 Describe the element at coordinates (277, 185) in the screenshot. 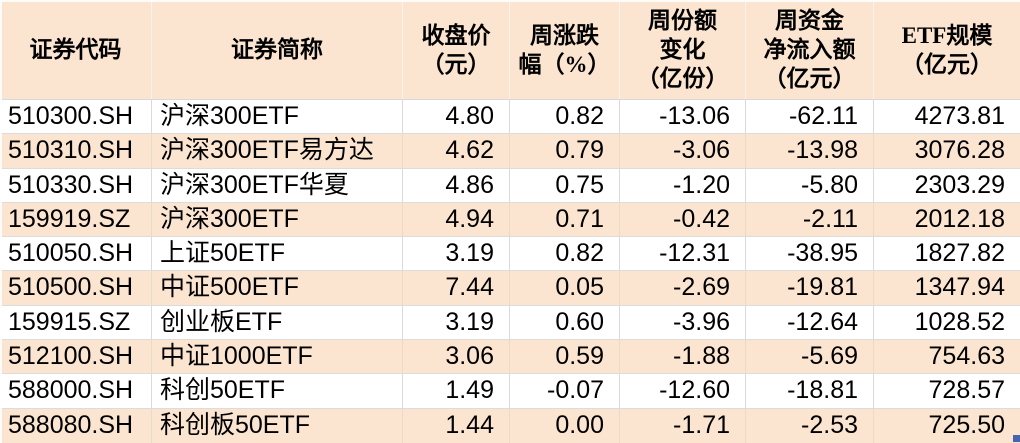

I see `cell-name: 沪深300ETF华夏` at that location.